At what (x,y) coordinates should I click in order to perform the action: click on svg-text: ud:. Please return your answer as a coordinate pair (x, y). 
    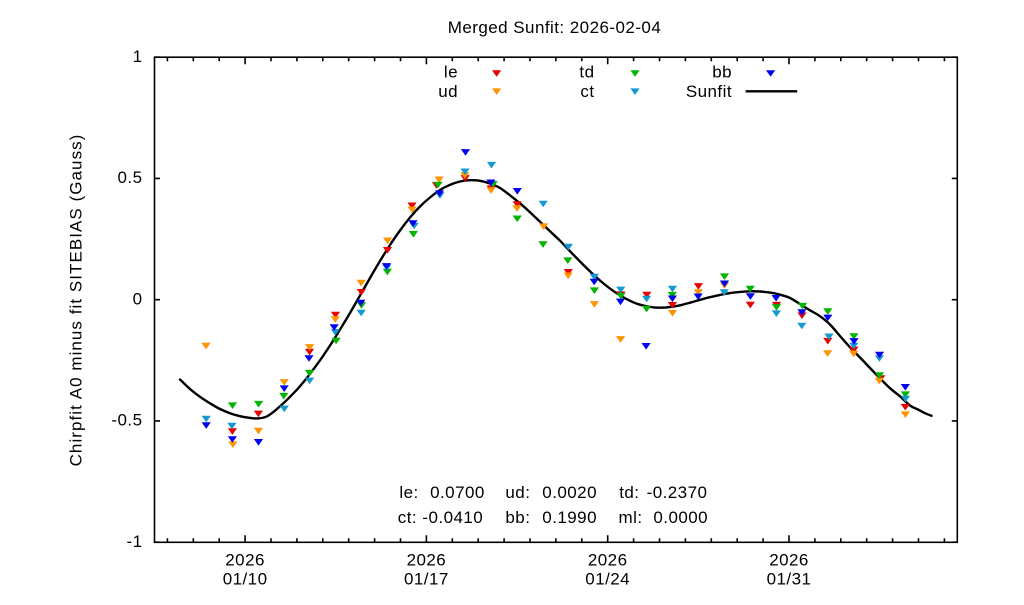
    Looking at the image, I should click on (517, 492).